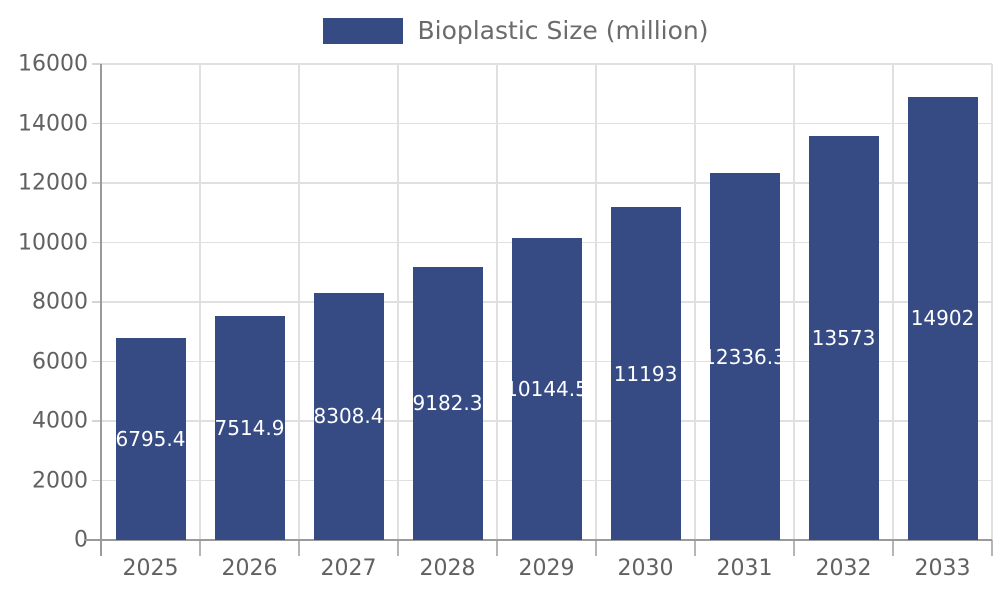 This screenshot has height=600, width=1000. Describe the element at coordinates (249, 568) in the screenshot. I see `x-tick-label: 2026` at that location.